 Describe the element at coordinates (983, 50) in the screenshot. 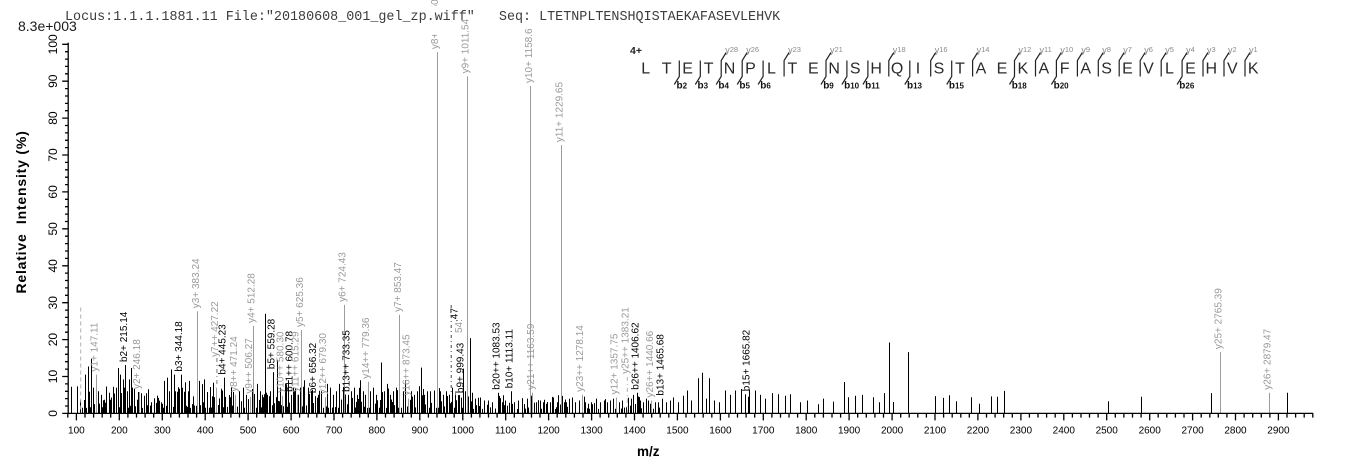

I see `svg-text: y14` at that location.